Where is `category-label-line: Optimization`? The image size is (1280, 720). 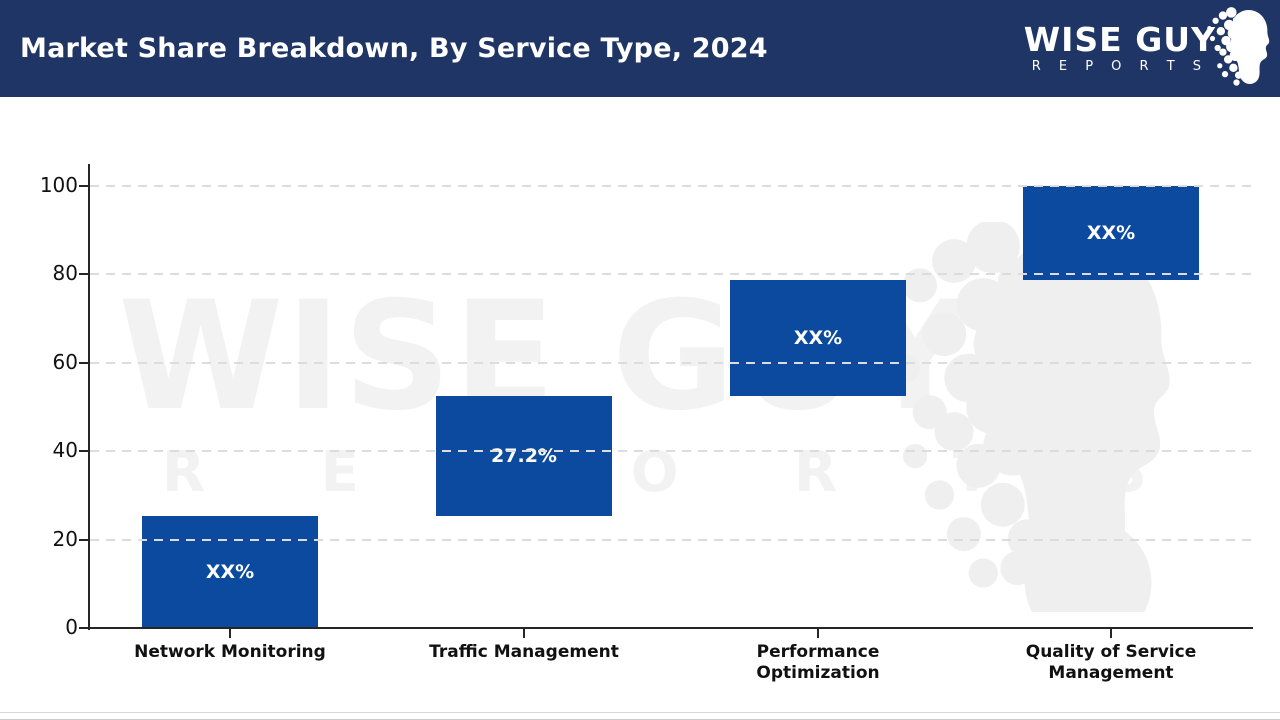
category-label-line: Optimization is located at coordinates (818, 673).